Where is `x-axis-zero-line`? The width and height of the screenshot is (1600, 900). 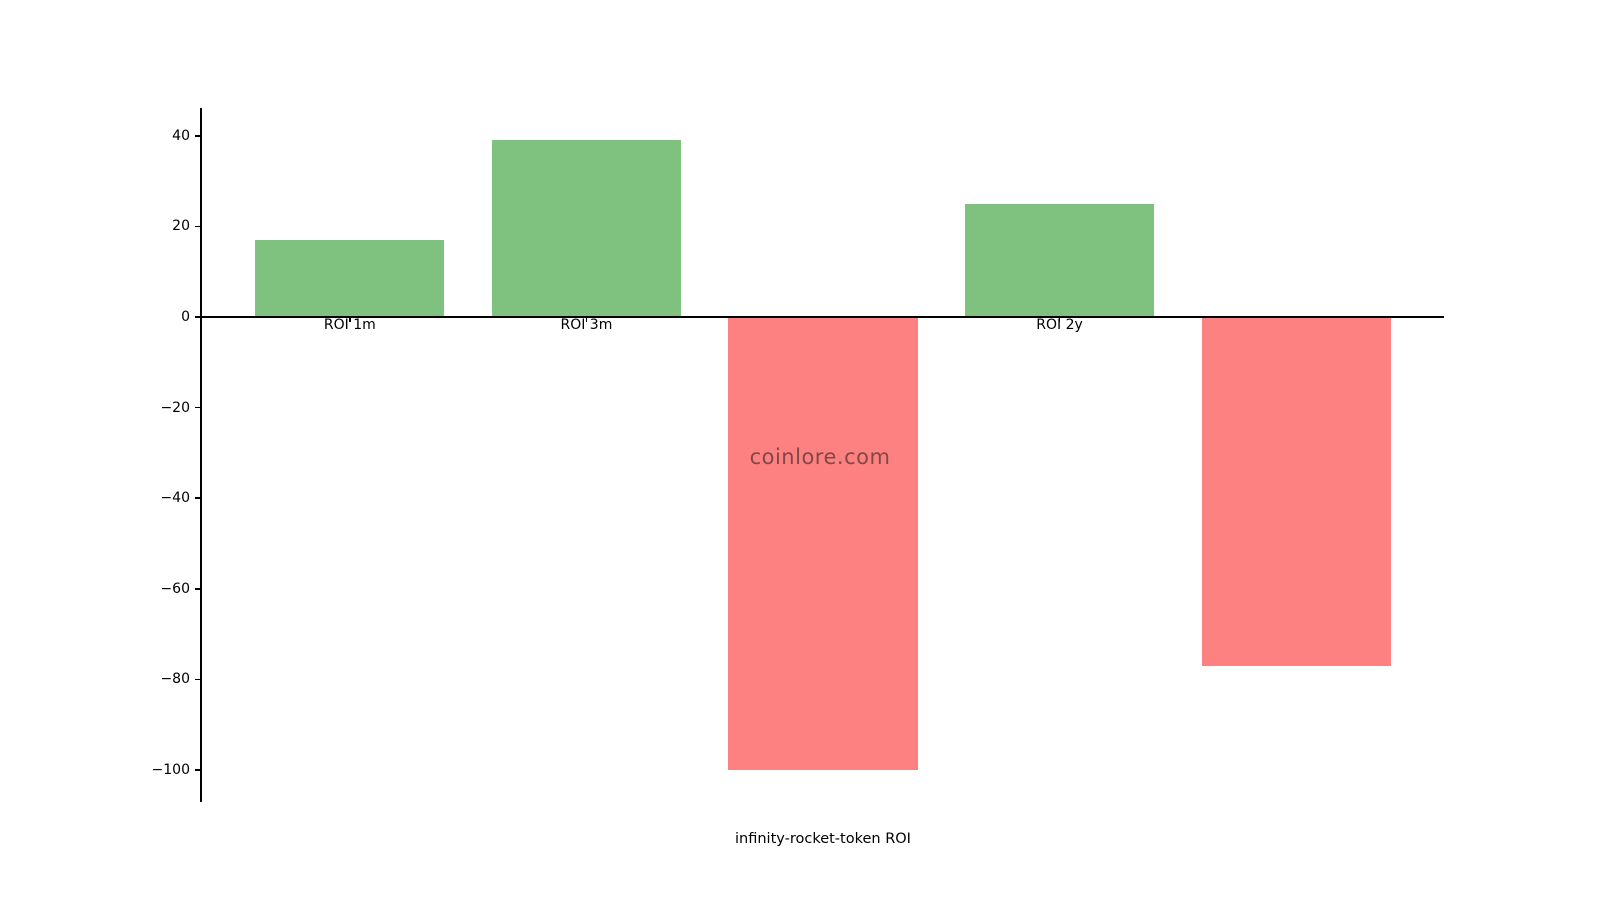 x-axis-zero-line is located at coordinates (823, 317).